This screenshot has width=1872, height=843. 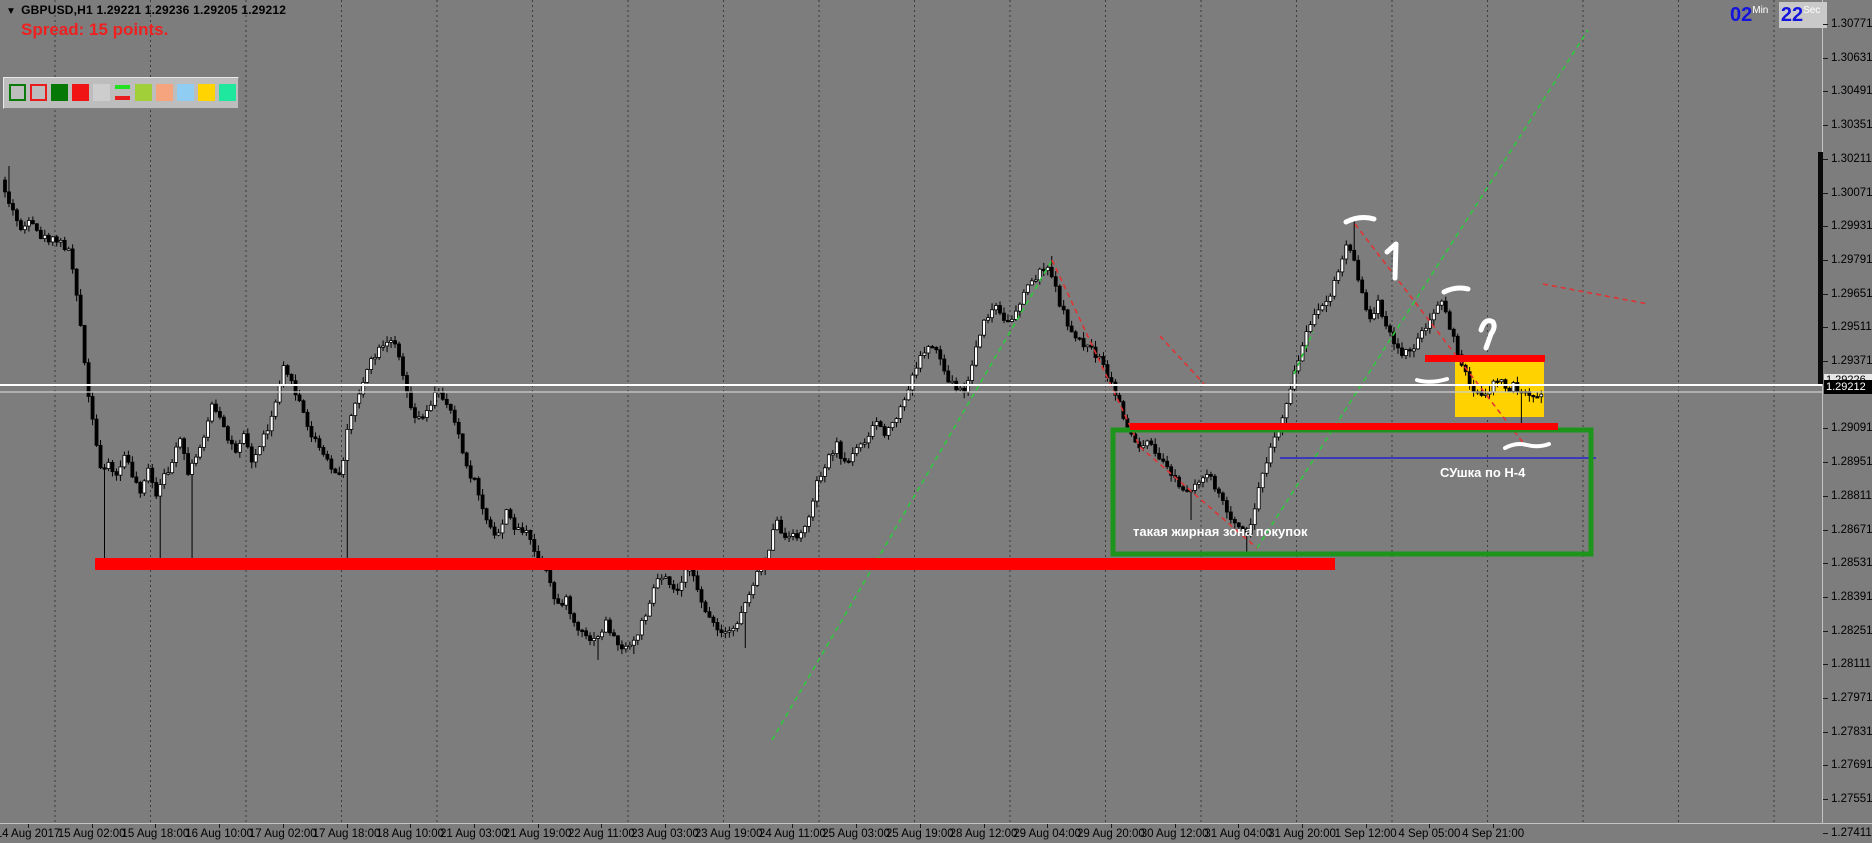 What do you see at coordinates (715, 564) in the screenshot?
I see `red-zone-line-support-1.2850` at bounding box center [715, 564].